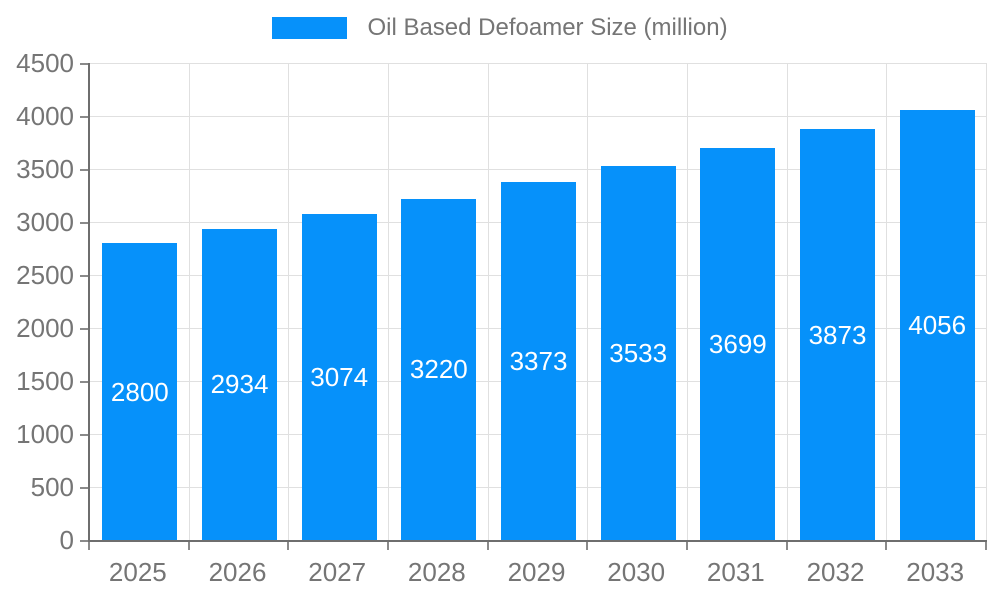  What do you see at coordinates (547, 27) in the screenshot?
I see `legend-label: Oil Based Defoamer Size (million)` at bounding box center [547, 27].